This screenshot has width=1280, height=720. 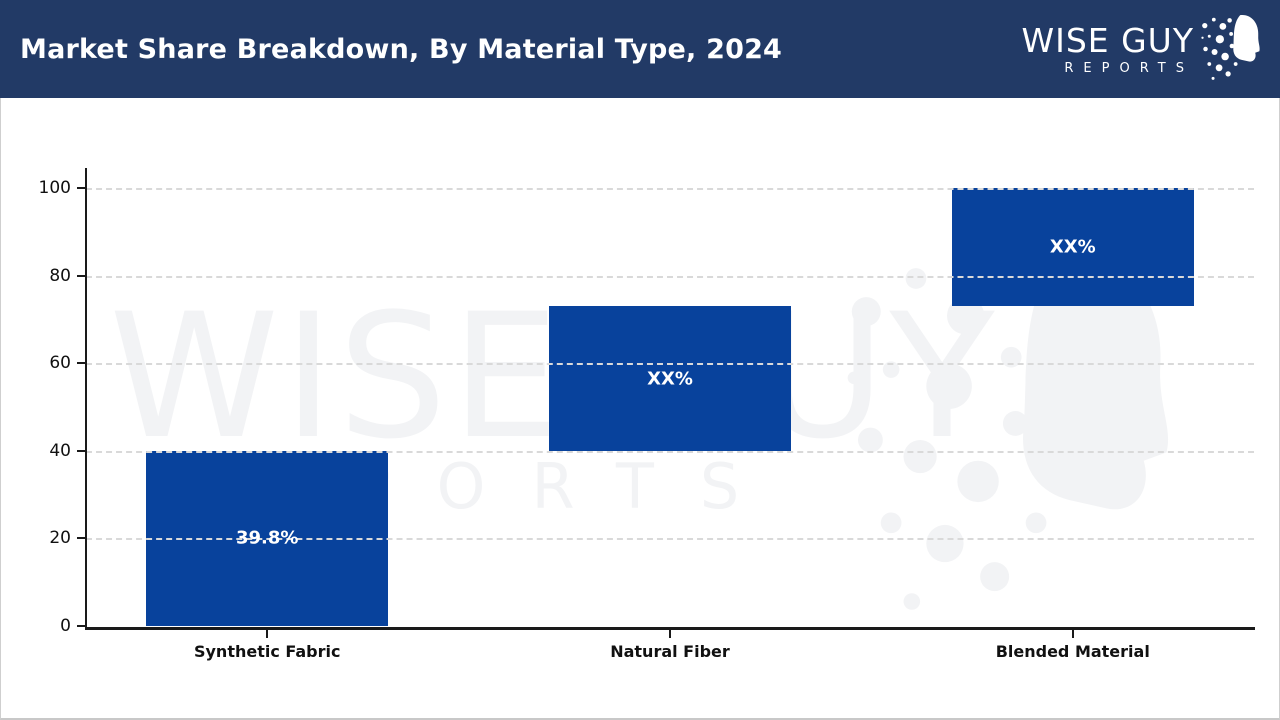 What do you see at coordinates (54, 188) in the screenshot?
I see `y-tick-label: 100` at bounding box center [54, 188].